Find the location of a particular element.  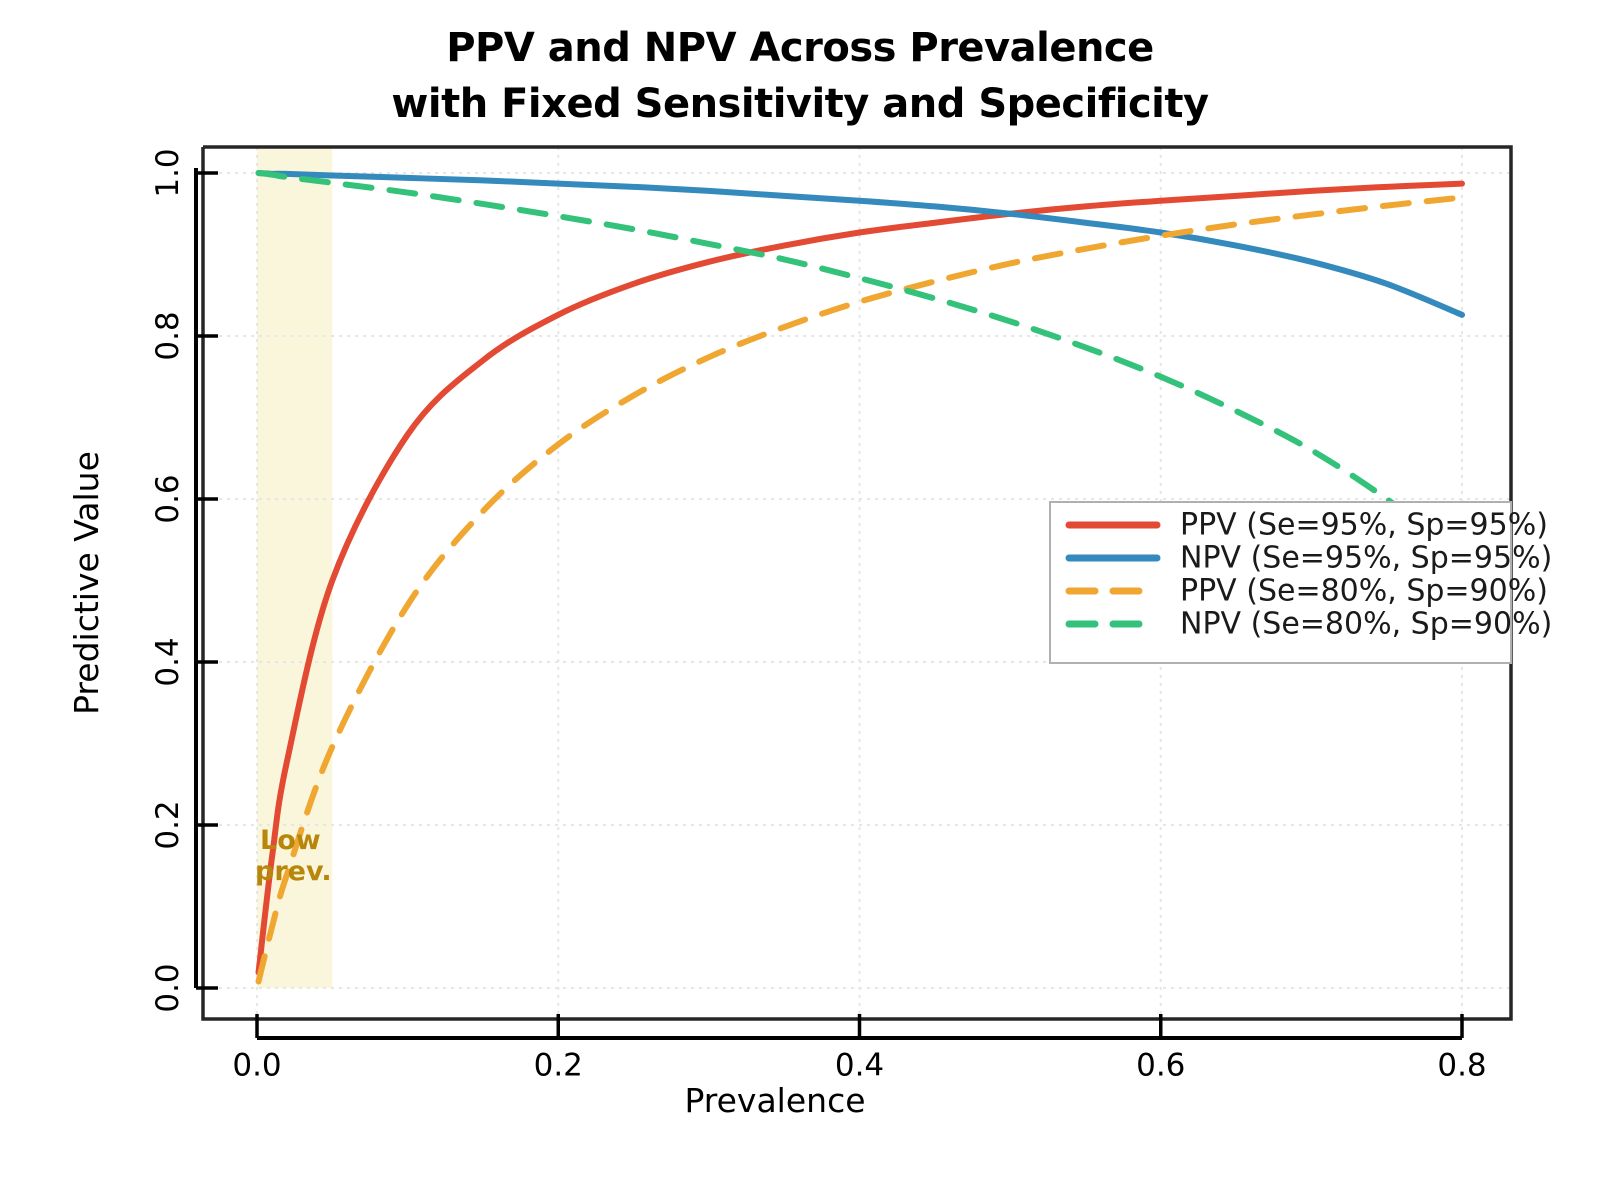

low-prevalence-annotation-line2: prev. is located at coordinates (293, 871).